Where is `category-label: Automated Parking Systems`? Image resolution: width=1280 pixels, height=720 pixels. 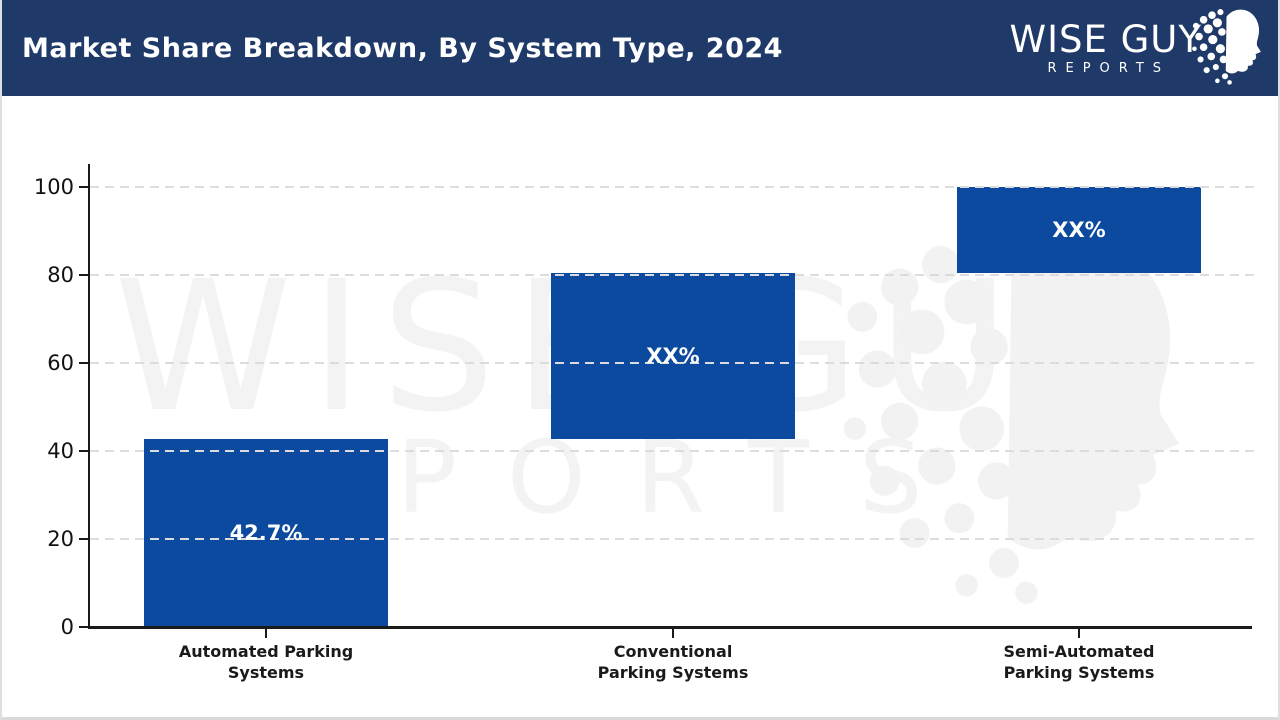
category-label: Automated Parking Systems is located at coordinates (266, 662).